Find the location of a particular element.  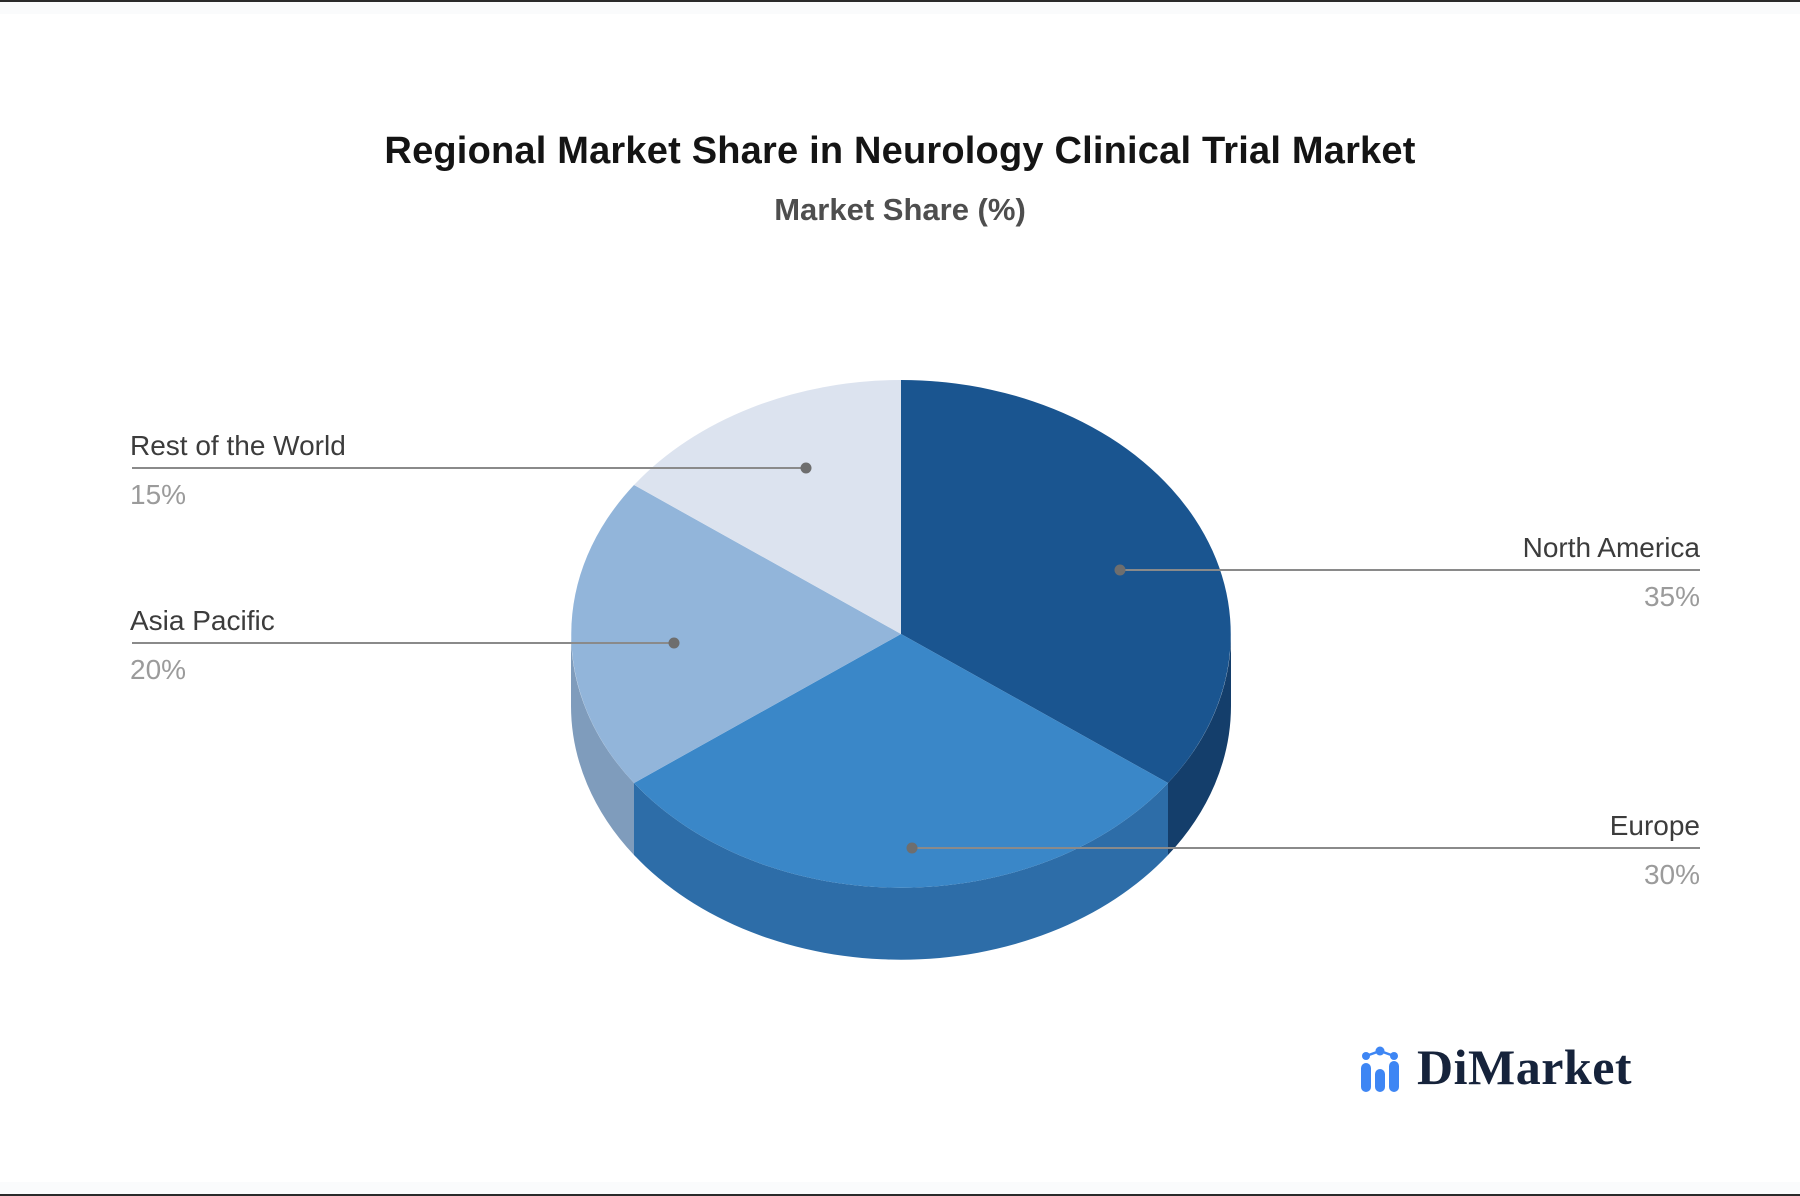

connector-rest-of-world is located at coordinates (472, 468).